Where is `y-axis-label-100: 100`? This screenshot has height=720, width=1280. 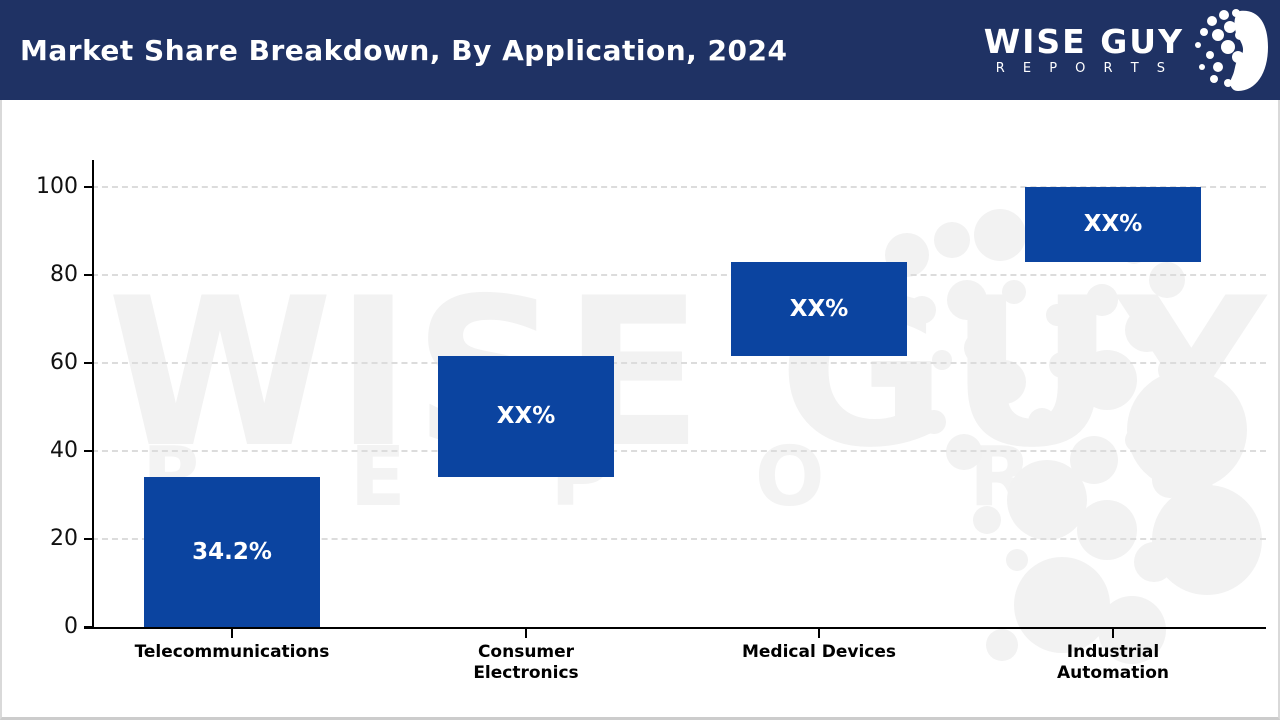
y-axis-label-100: 100 is located at coordinates (57, 186).